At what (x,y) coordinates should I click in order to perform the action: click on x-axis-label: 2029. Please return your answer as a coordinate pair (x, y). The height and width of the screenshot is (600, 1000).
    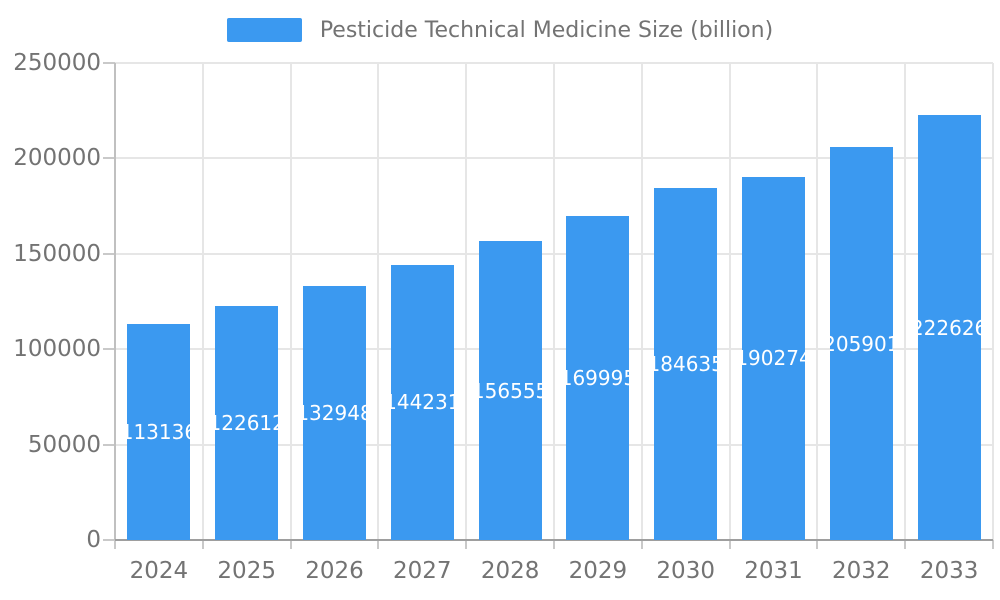
    Looking at the image, I should click on (598, 571).